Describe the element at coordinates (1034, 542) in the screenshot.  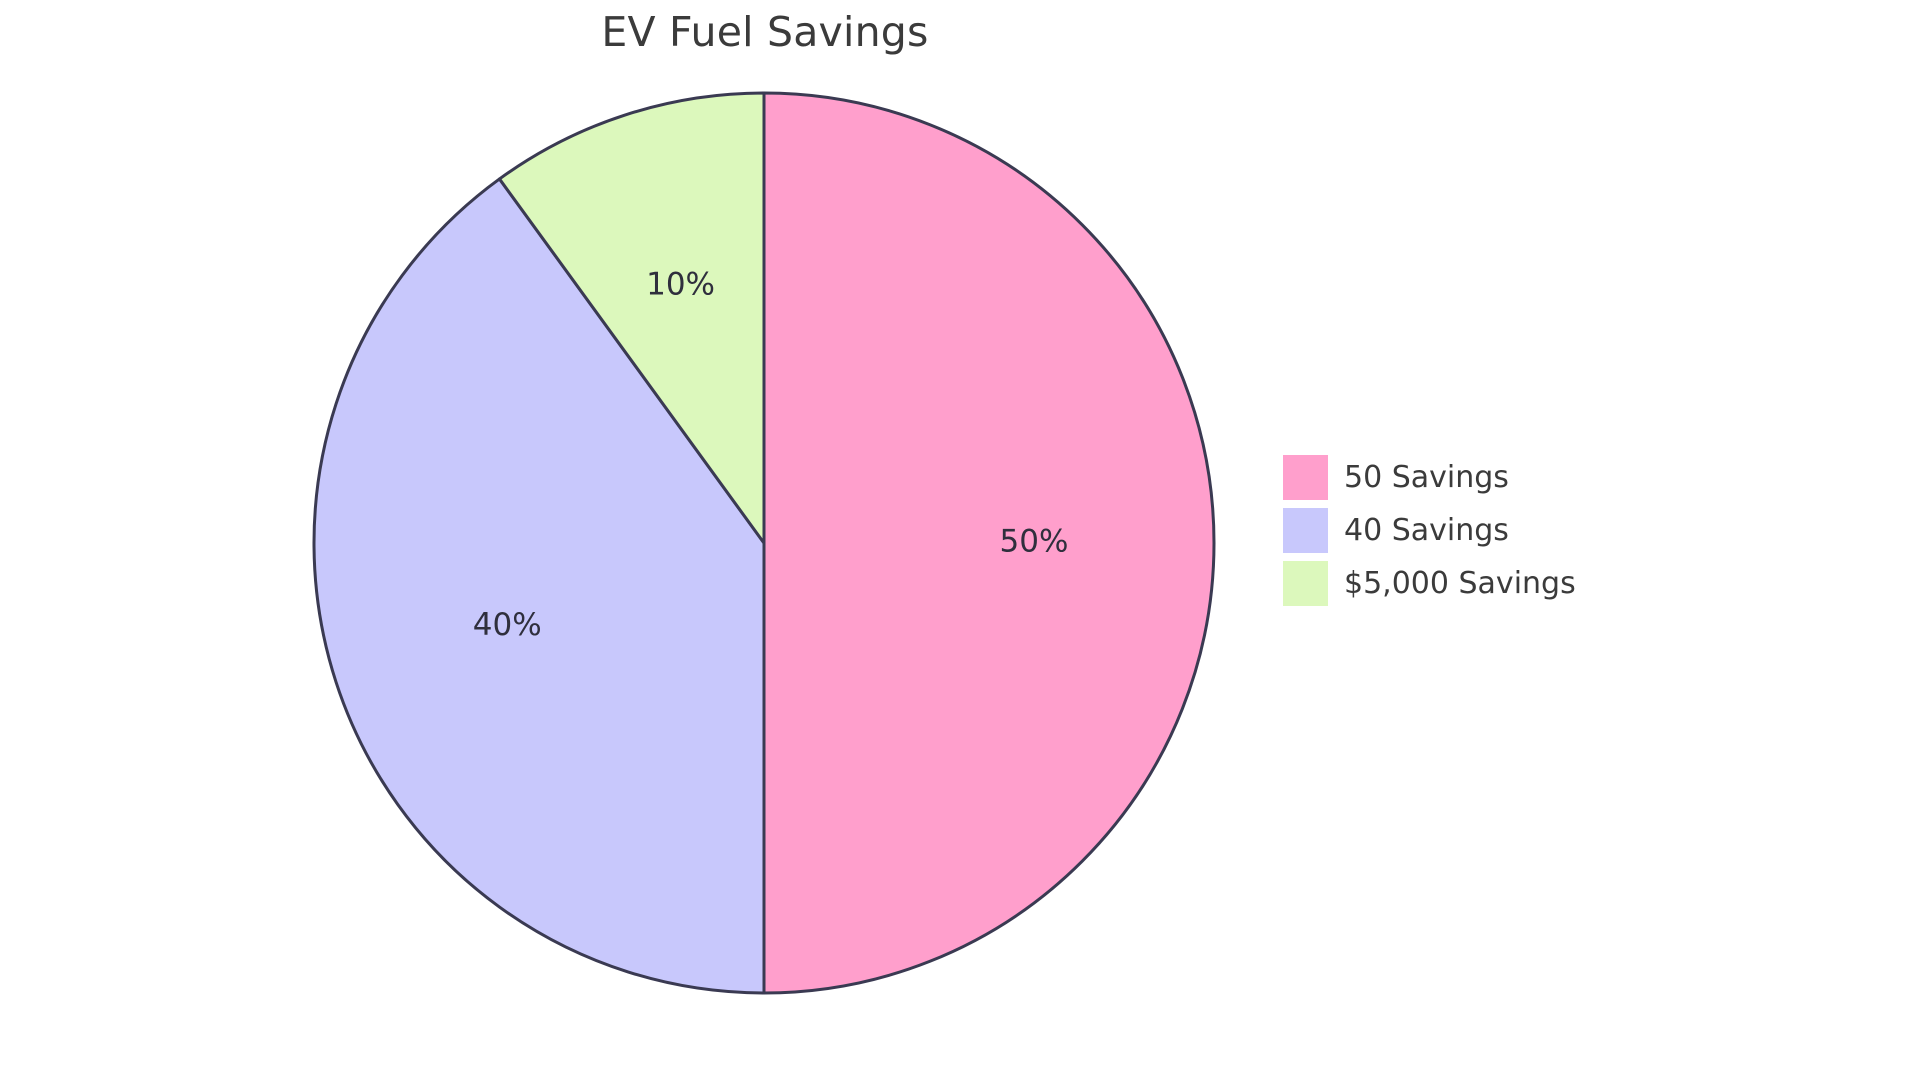
I see `pie-slice-label: 50%` at that location.